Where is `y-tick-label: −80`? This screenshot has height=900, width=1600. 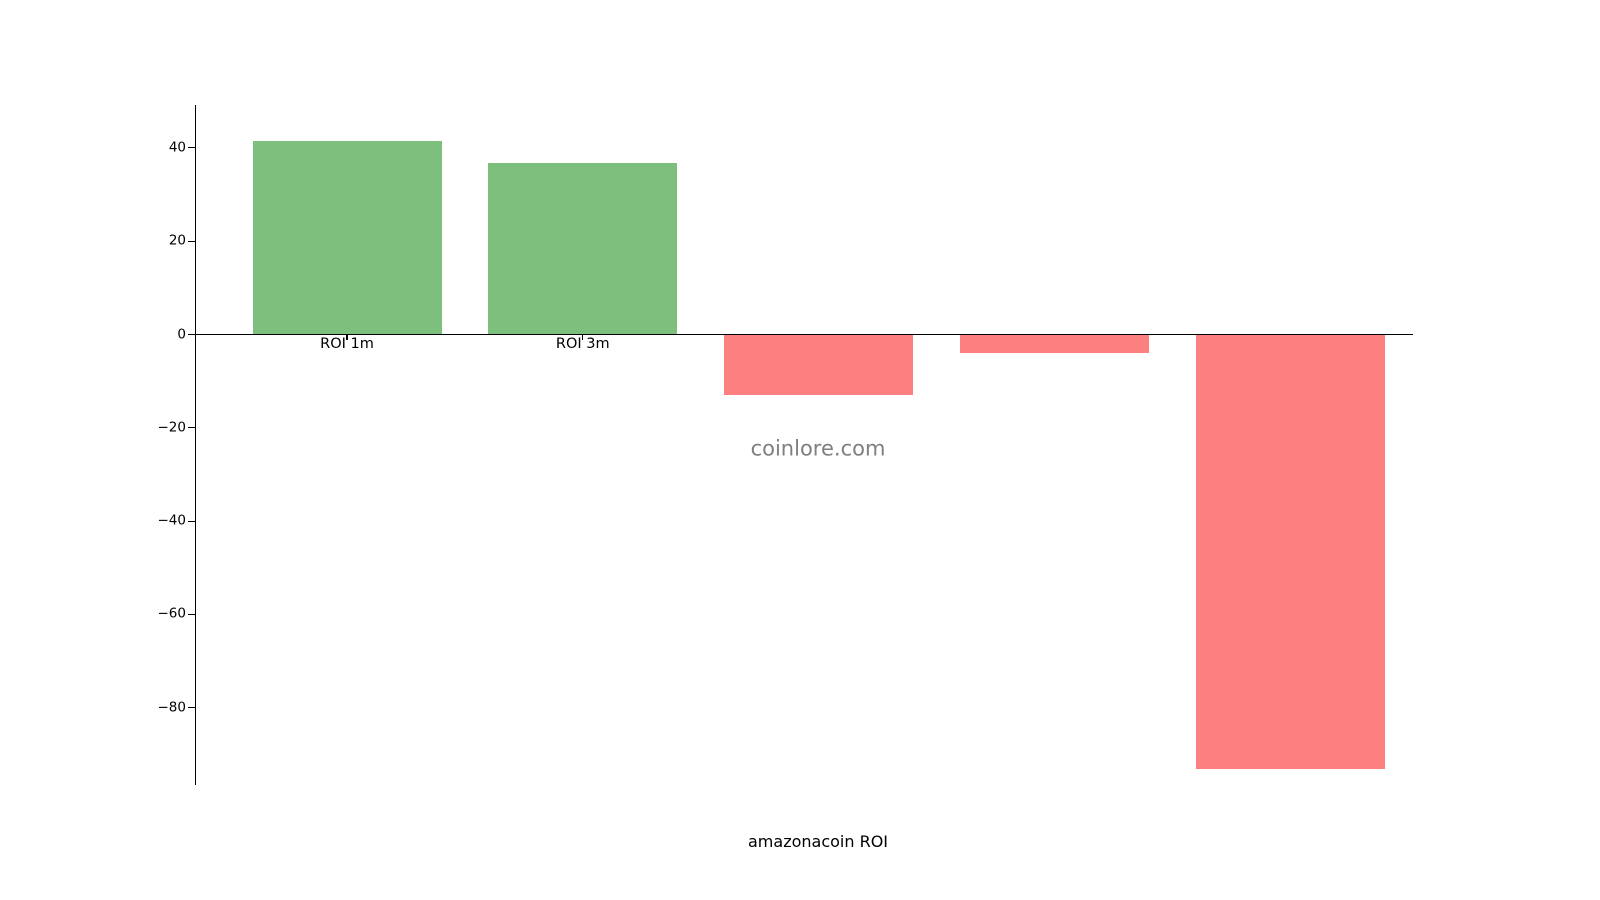 y-tick-label: −80 is located at coordinates (172, 706).